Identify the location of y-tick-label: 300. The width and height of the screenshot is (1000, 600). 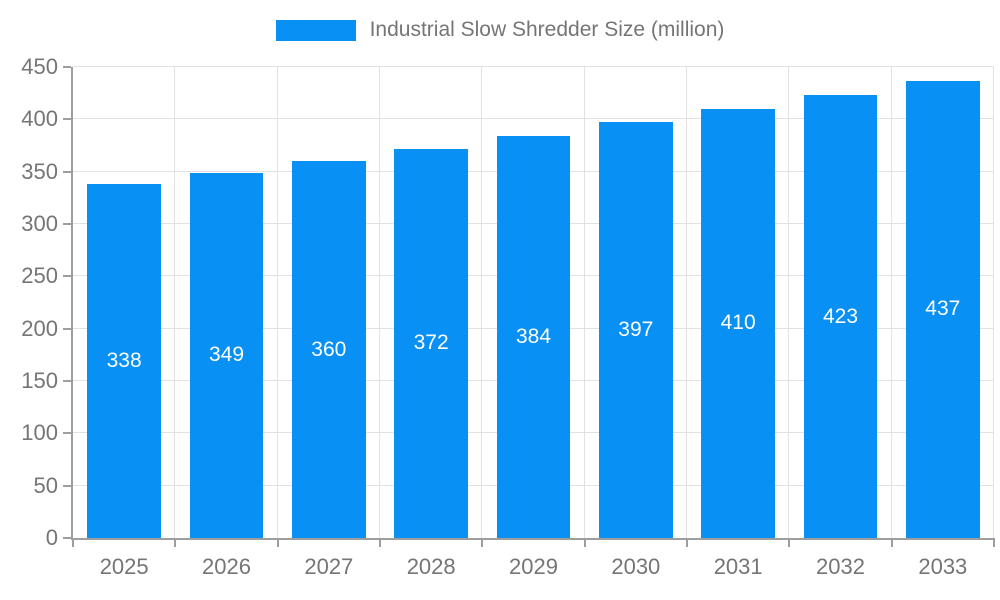
(39, 223).